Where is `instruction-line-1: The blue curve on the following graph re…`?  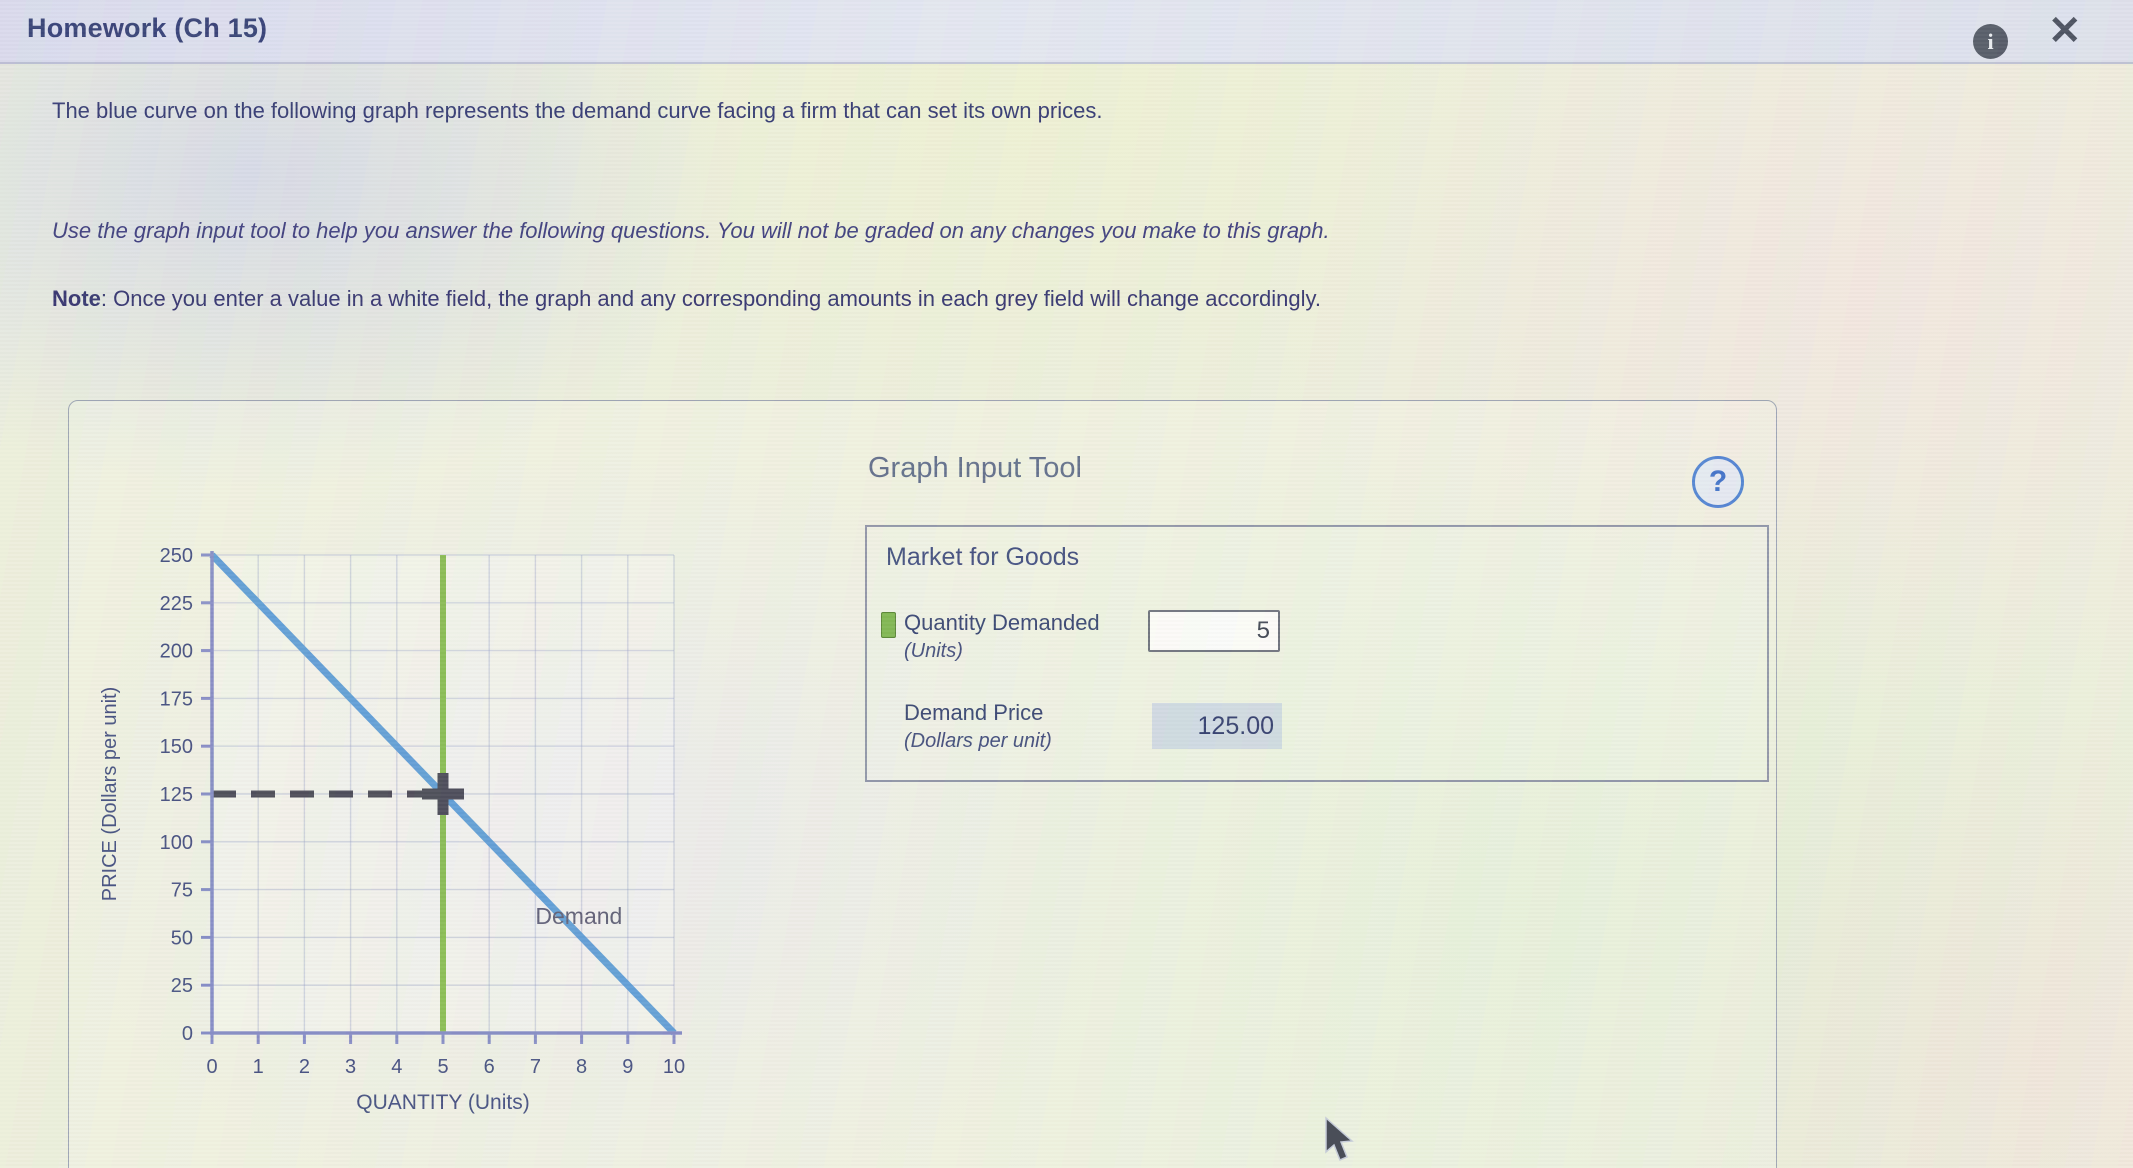
instruction-line-1: The blue curve on the following graph re… is located at coordinates (577, 110).